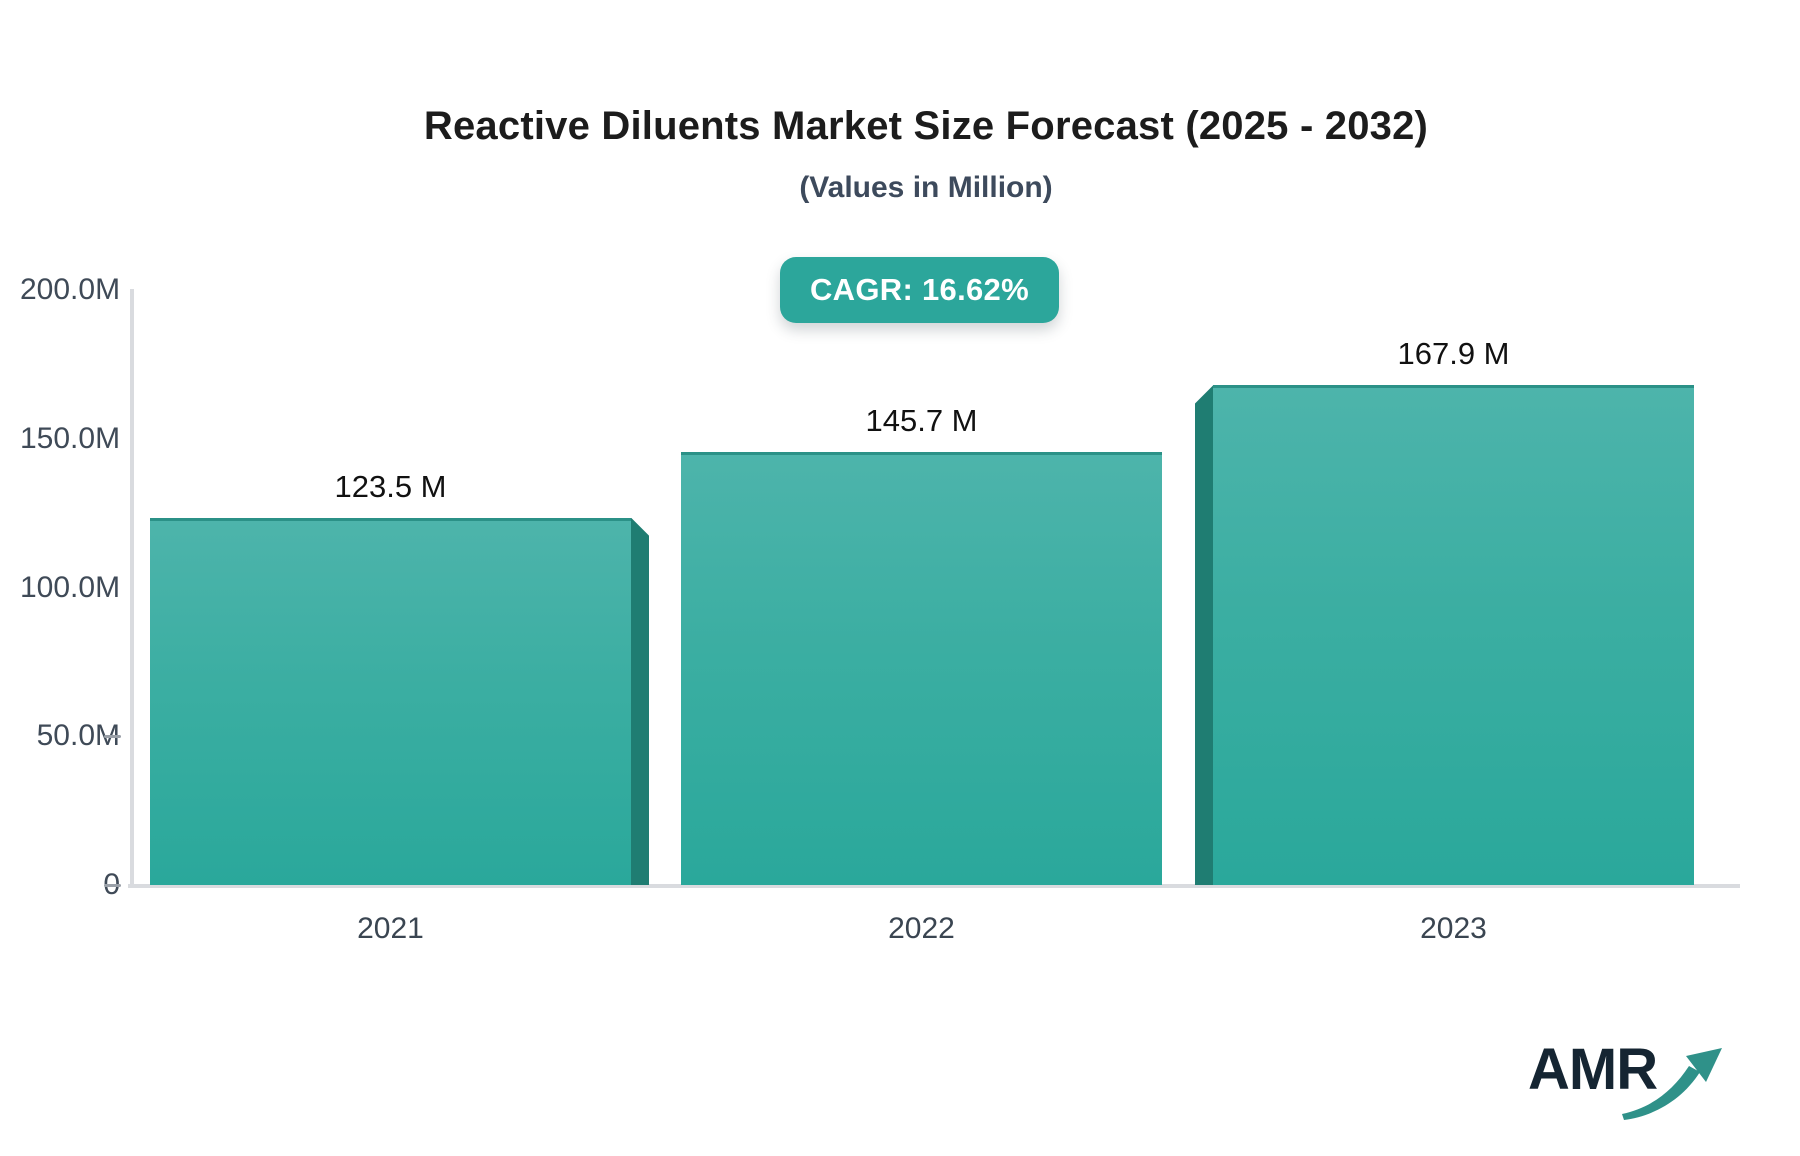 The width and height of the screenshot is (1800, 1156). I want to click on y-axis-line, so click(132, 588).